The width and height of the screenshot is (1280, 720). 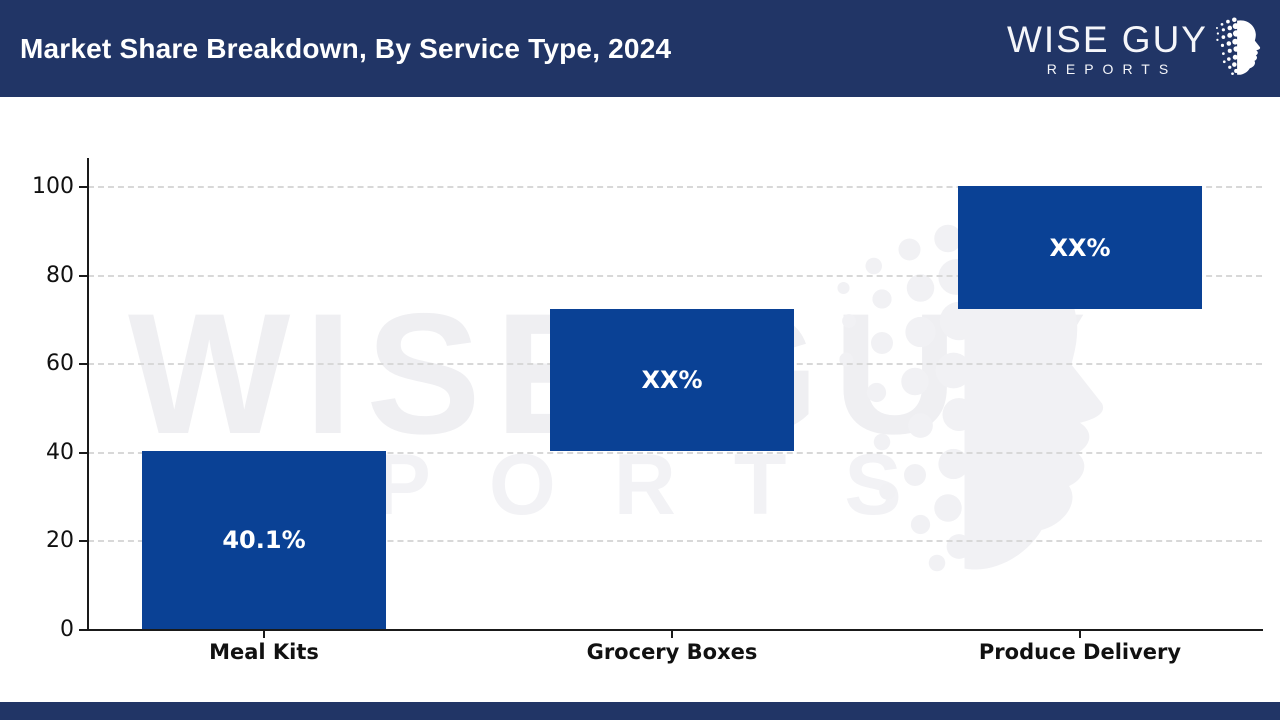 I want to click on bar-value-label: 40.1%, so click(x=264, y=540).